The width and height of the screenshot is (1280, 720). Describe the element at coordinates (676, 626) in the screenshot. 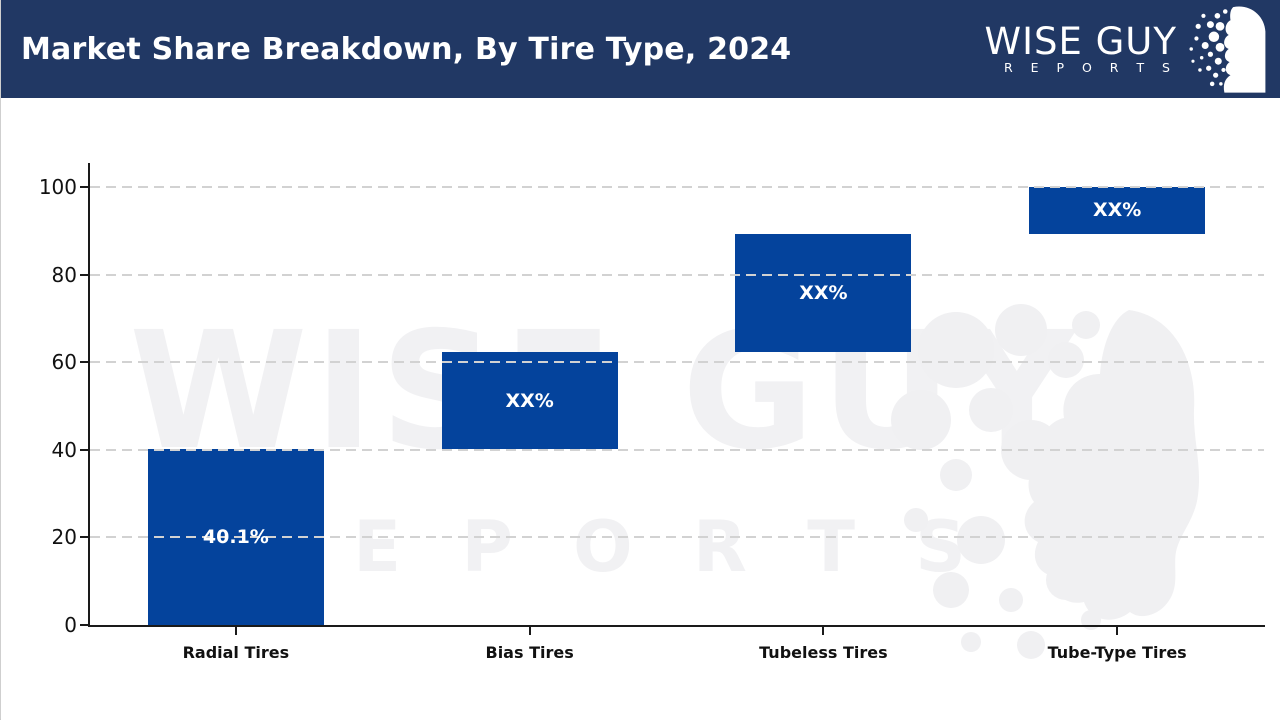

I see `x-axis-line` at that location.